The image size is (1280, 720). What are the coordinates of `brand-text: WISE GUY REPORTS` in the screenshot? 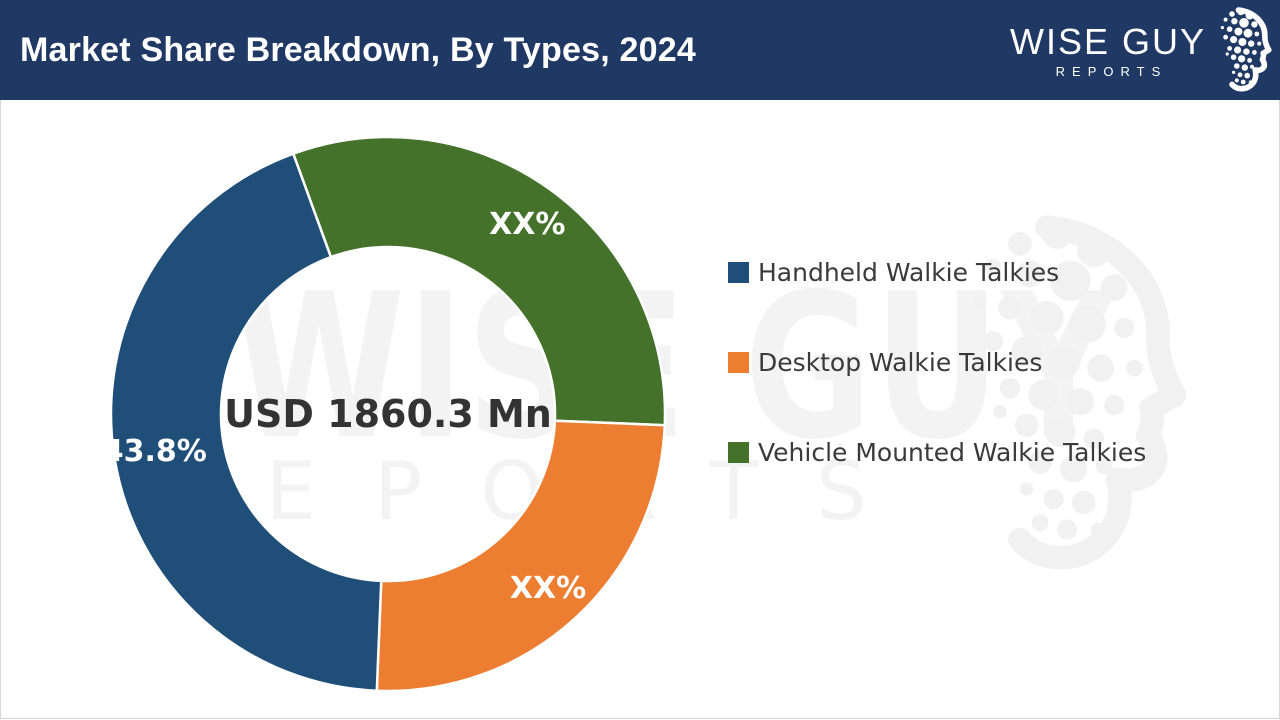 It's located at (1108, 50).